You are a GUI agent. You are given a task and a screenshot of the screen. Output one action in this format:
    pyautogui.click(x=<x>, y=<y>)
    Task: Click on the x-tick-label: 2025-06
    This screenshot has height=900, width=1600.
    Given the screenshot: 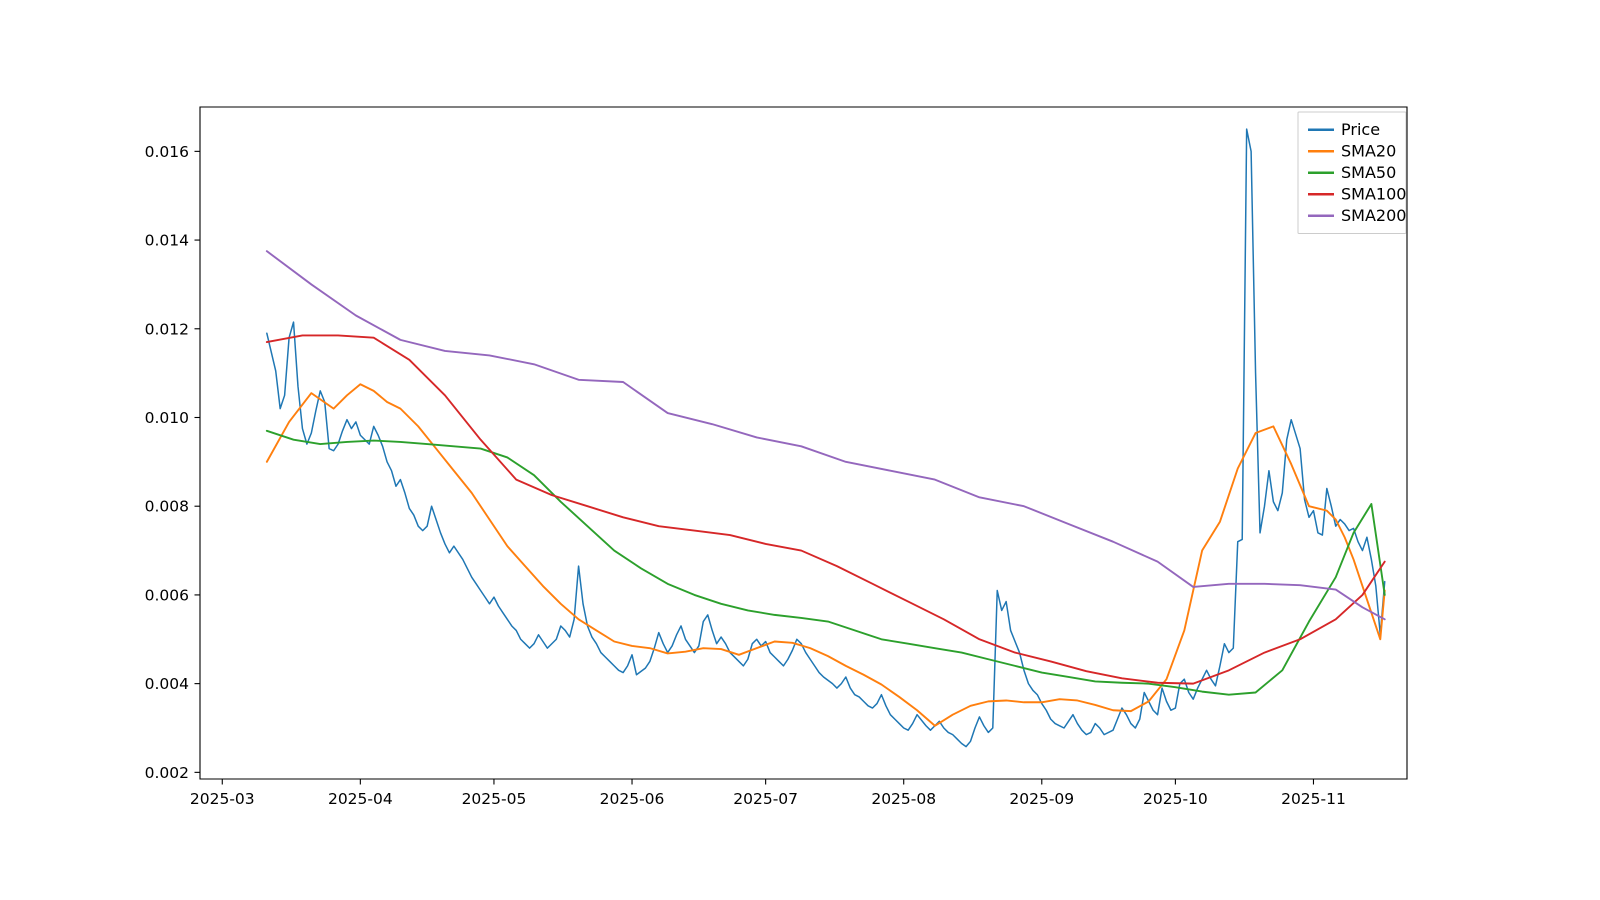 What is the action you would take?
    pyautogui.click(x=632, y=799)
    